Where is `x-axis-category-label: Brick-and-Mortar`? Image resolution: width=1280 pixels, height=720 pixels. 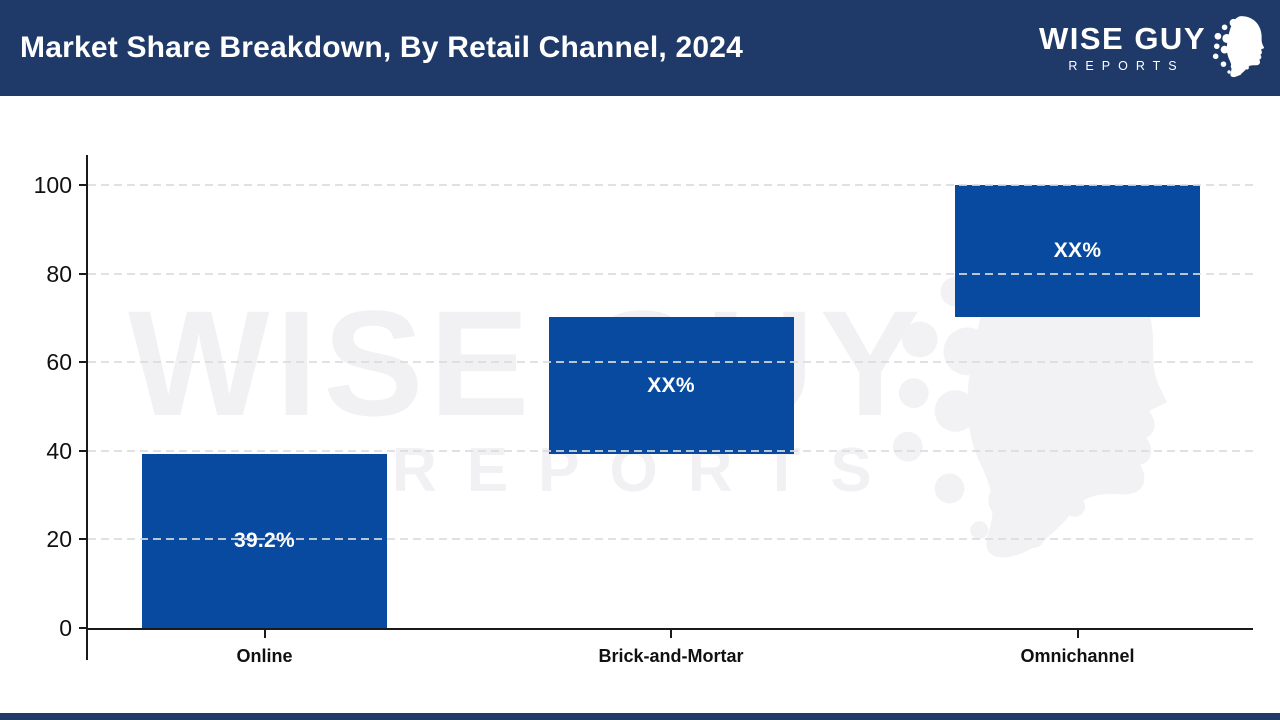 x-axis-category-label: Brick-and-Mortar is located at coordinates (671, 656).